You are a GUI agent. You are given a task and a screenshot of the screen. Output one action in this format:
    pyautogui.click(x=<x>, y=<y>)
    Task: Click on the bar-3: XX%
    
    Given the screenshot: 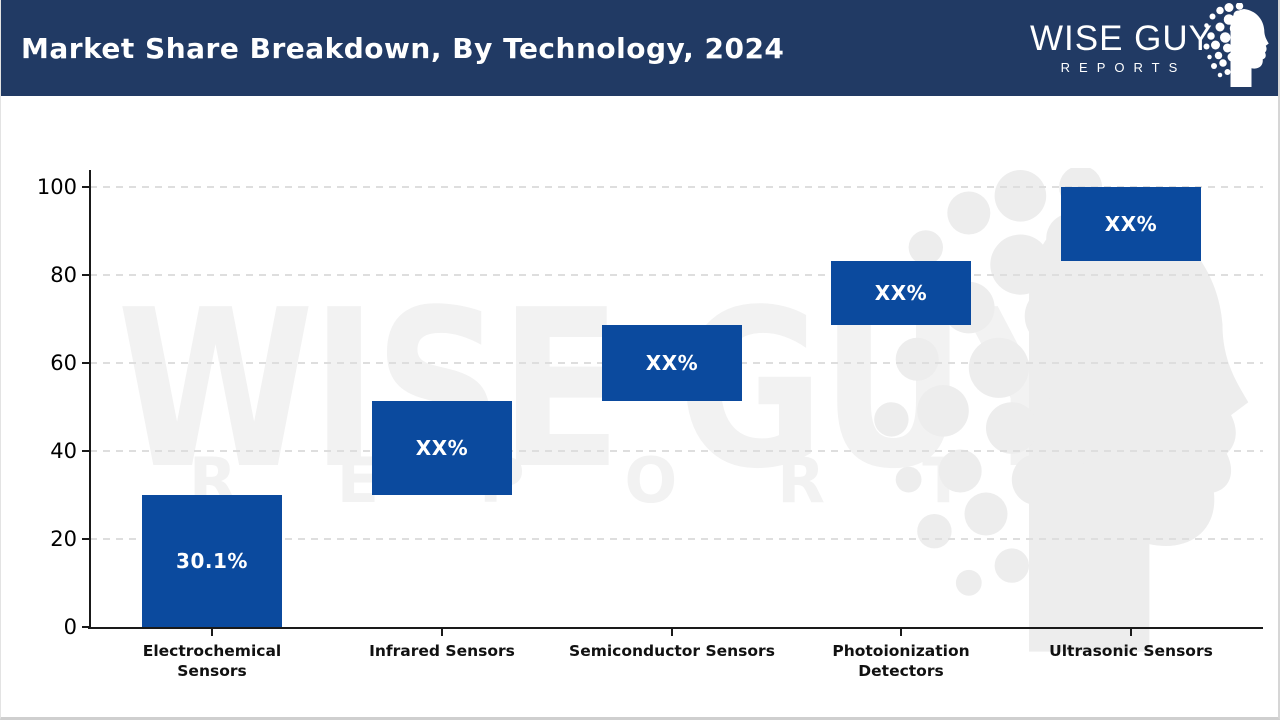 What is the action you would take?
    pyautogui.click(x=672, y=362)
    